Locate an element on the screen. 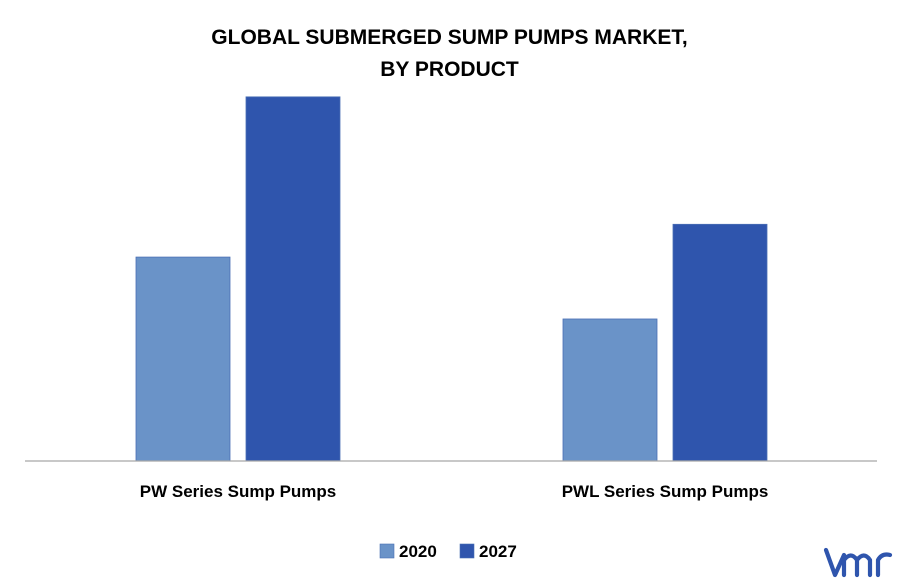 The height and width of the screenshot is (584, 899). bar-2020-pw-series is located at coordinates (183, 359).